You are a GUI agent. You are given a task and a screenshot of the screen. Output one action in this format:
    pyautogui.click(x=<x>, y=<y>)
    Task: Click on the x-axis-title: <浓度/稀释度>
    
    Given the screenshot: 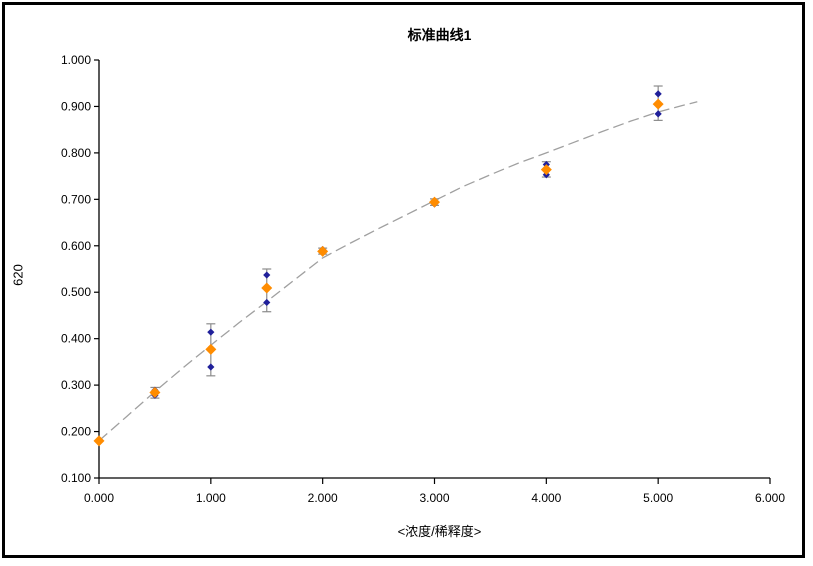 What is the action you would take?
    pyautogui.click(x=439, y=531)
    